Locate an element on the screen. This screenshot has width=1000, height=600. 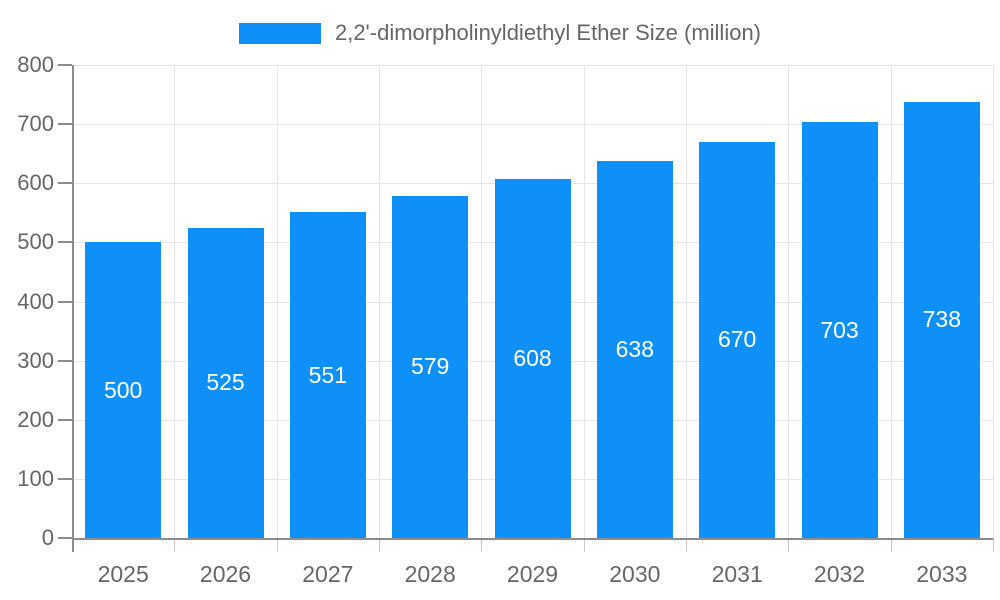
bar: 500 is located at coordinates (123, 390).